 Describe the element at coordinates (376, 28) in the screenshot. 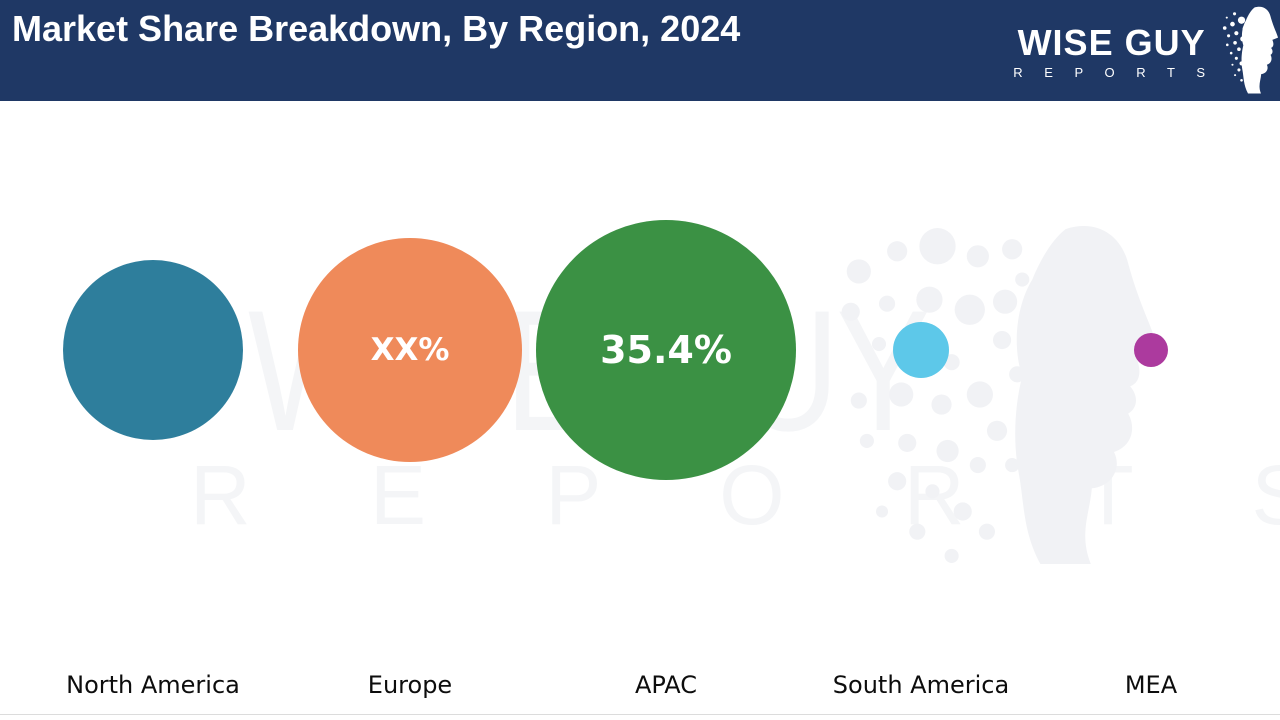

I see `page-title: Market Share Breakdown, By Region, 2024` at that location.